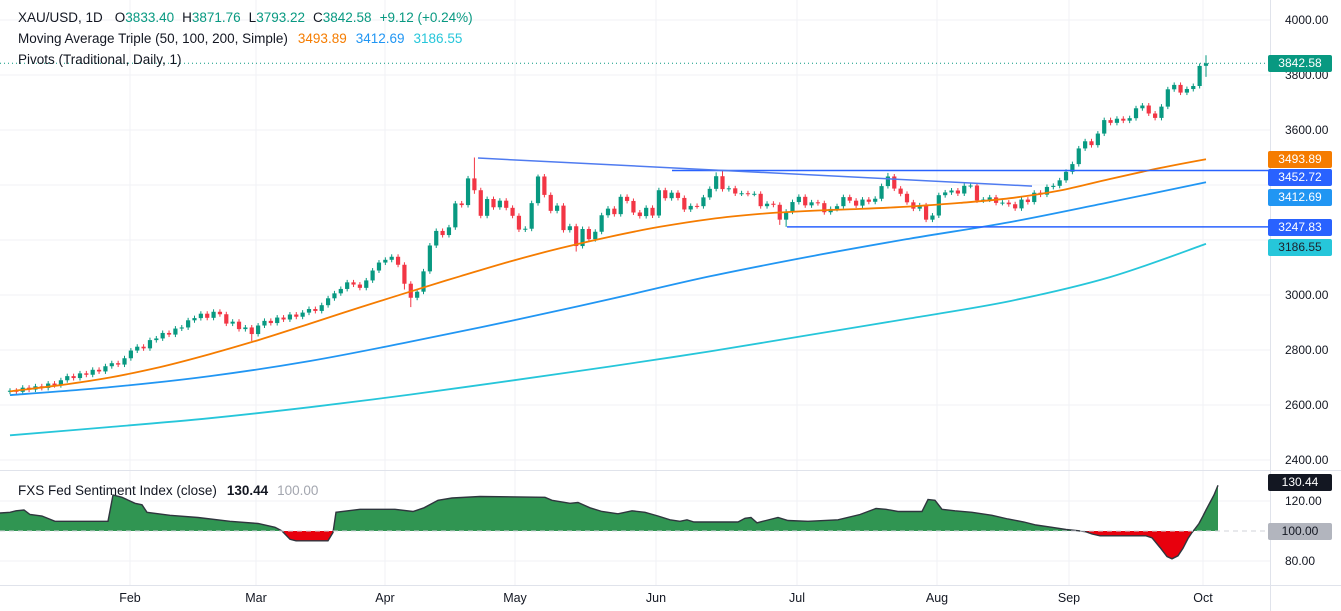 The image size is (1341, 611). I want to click on month-label: Apr, so click(385, 598).